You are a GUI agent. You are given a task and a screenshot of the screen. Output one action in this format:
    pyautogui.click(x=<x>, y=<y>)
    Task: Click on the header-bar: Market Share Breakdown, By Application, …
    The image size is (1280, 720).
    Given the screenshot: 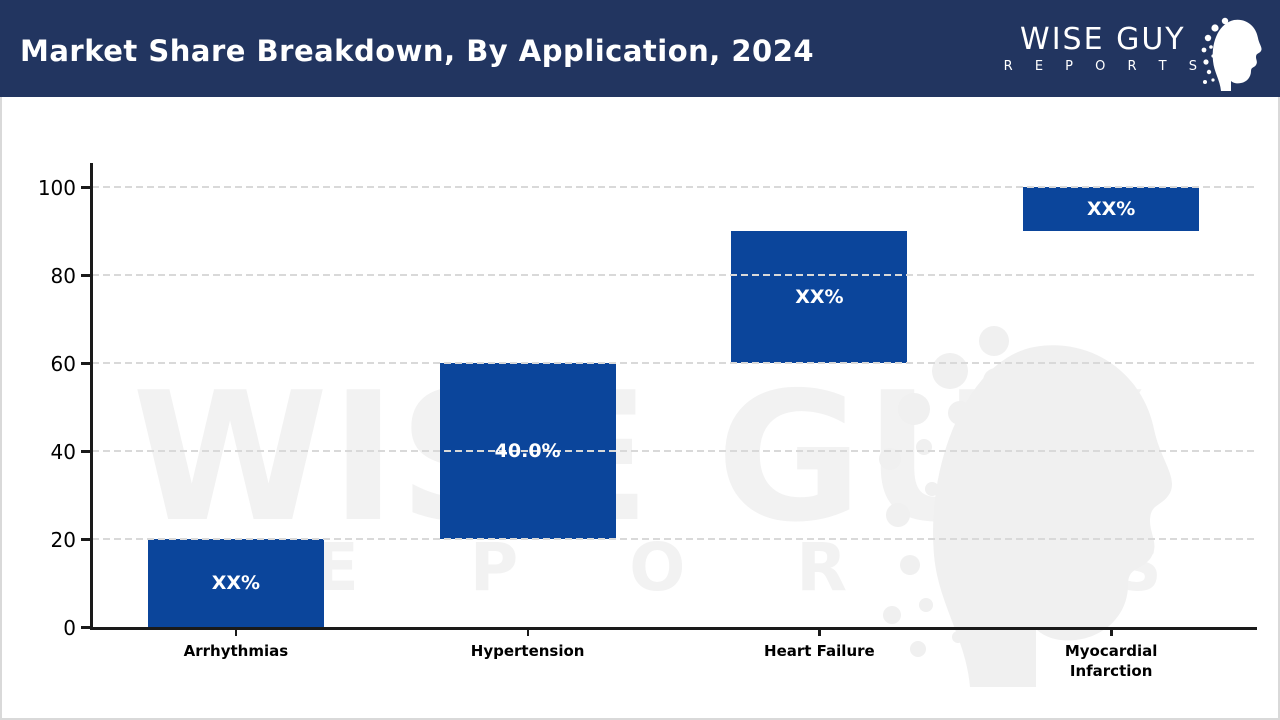 What is the action you would take?
    pyautogui.click(x=640, y=48)
    